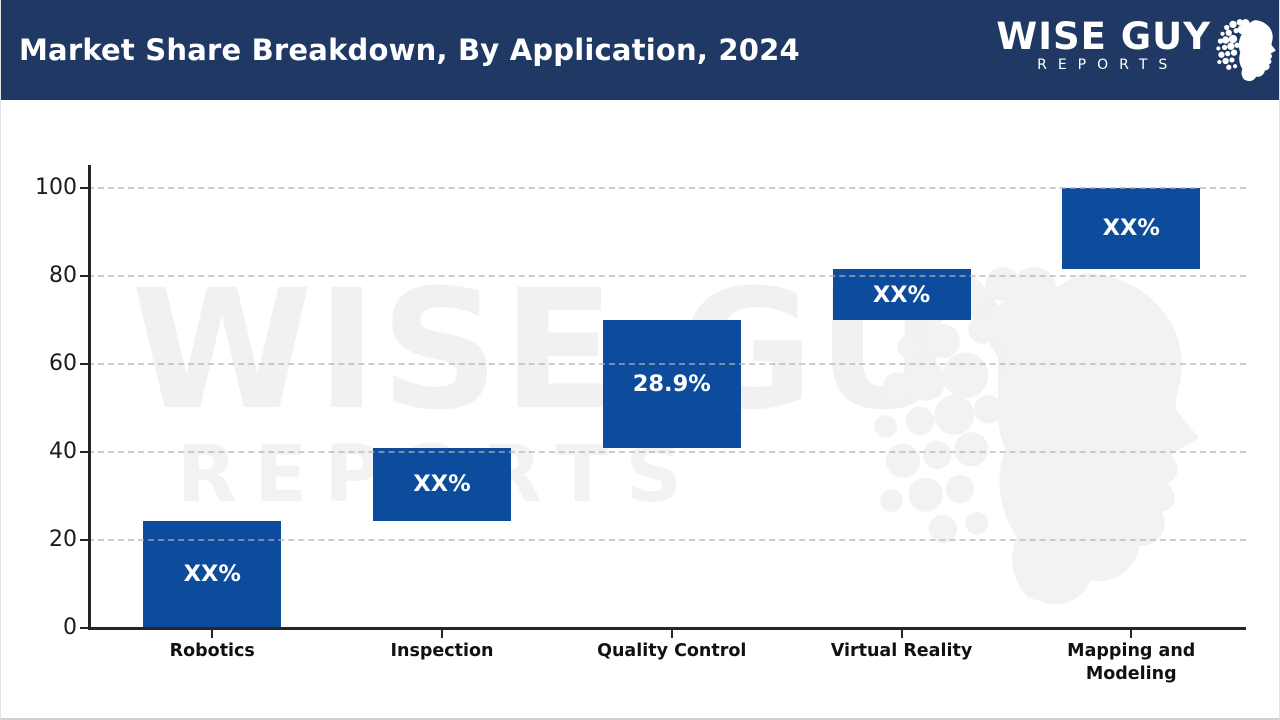 This screenshot has height=720, width=1280. What do you see at coordinates (63, 539) in the screenshot?
I see `y-tick-label: 20` at bounding box center [63, 539].